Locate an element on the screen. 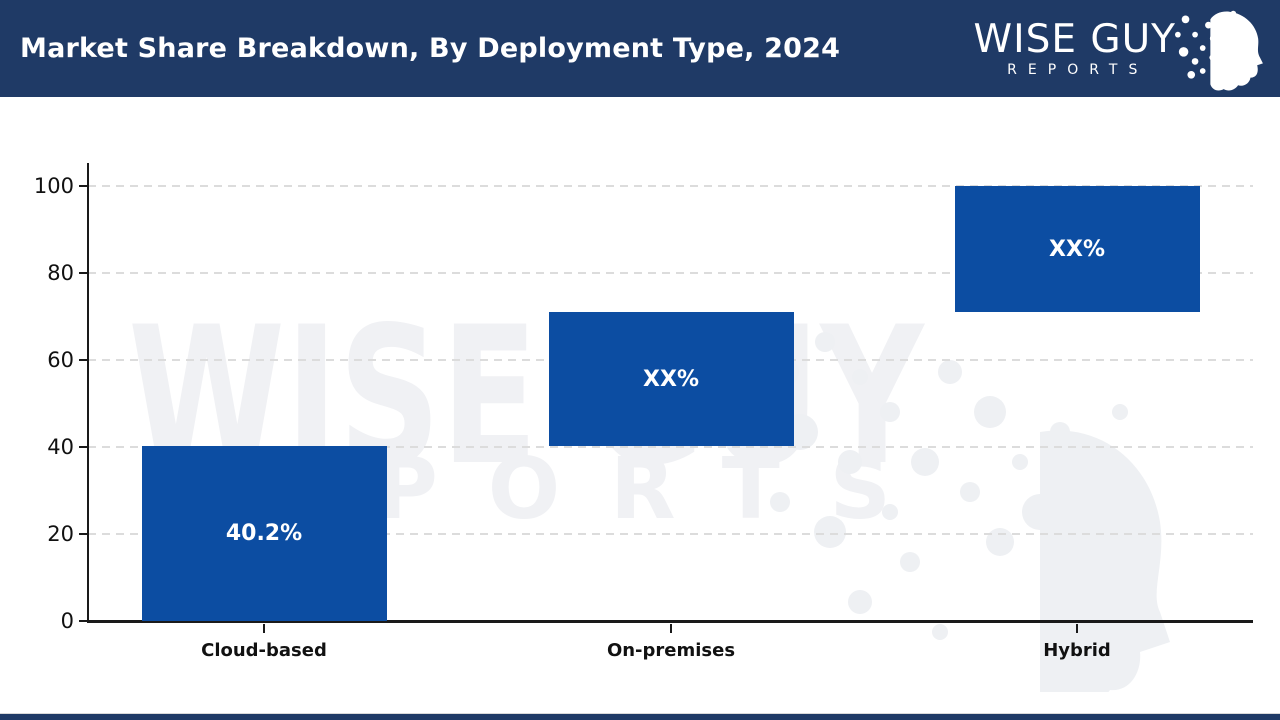 The width and height of the screenshot is (1280, 720). y-tick-label-60: 60 is located at coordinates (60, 360).